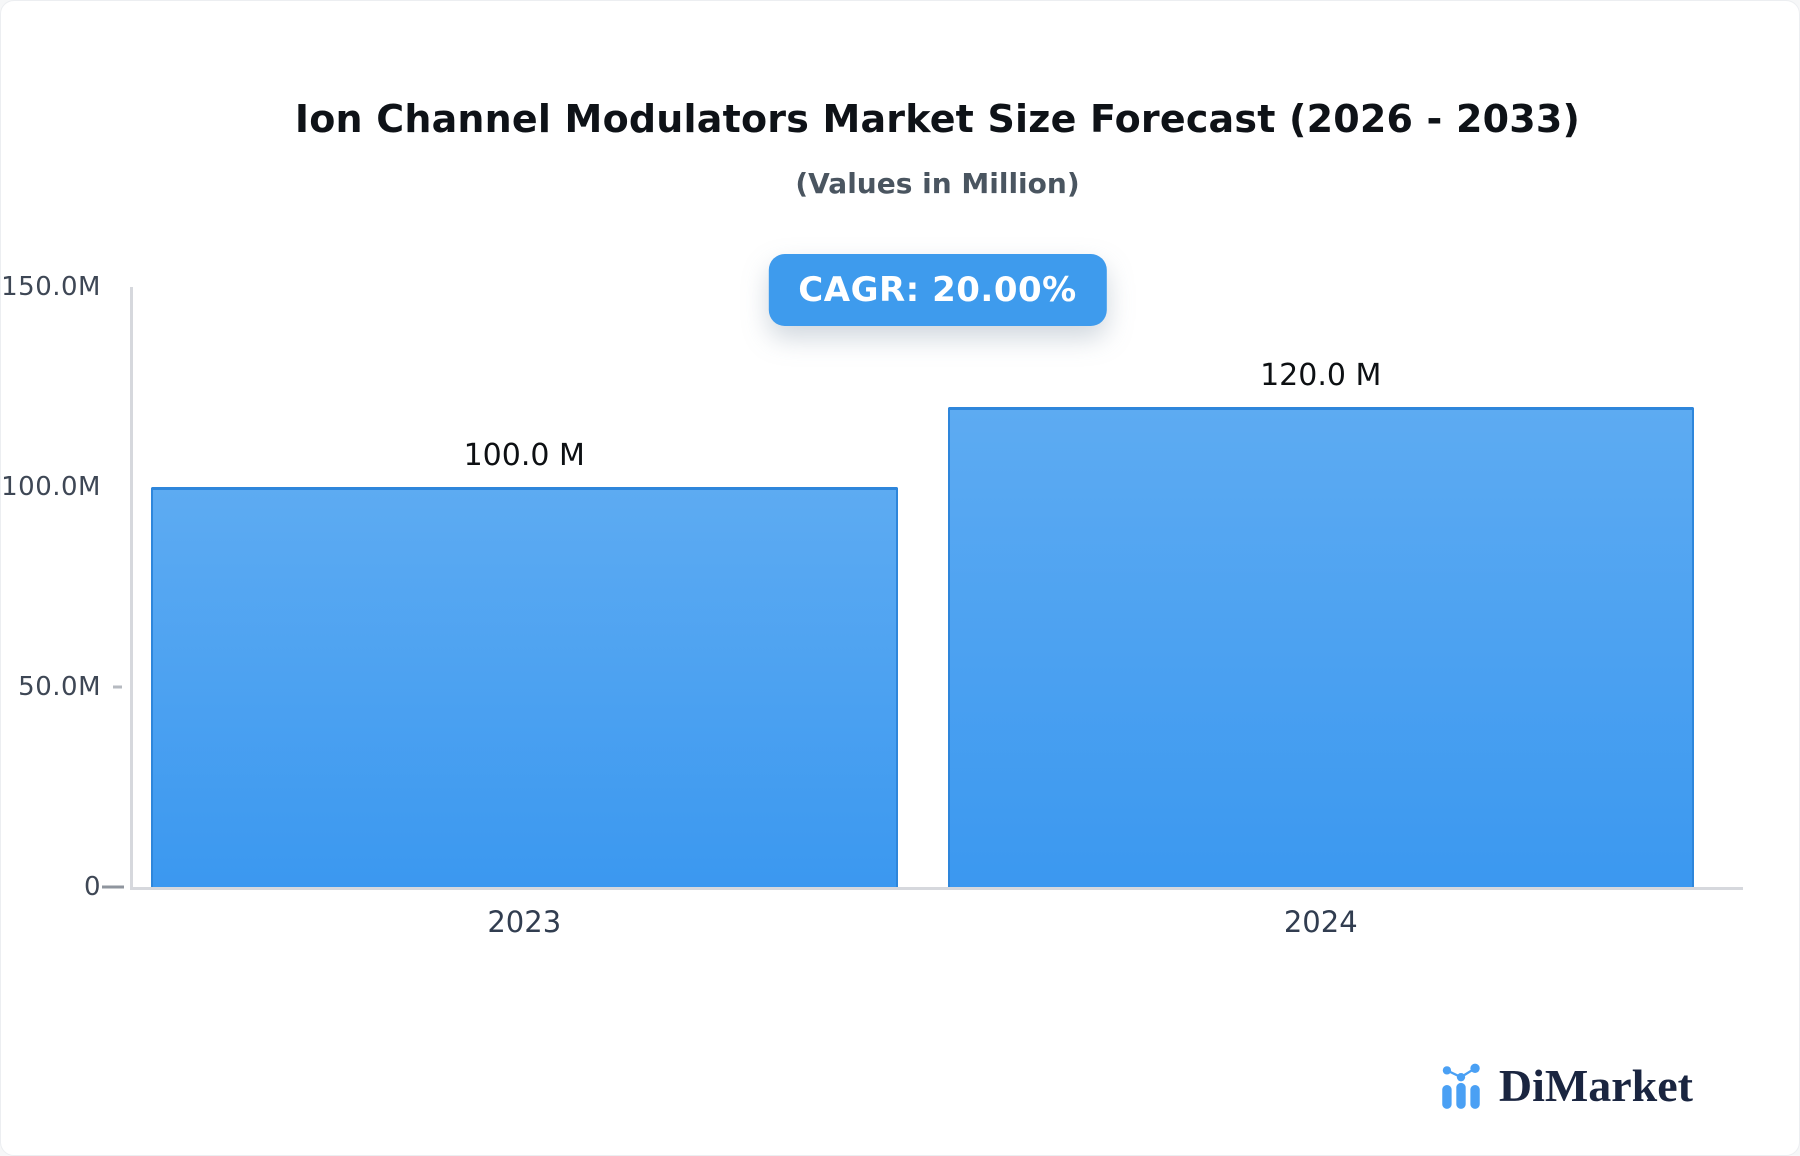 The width and height of the screenshot is (1800, 1156). What do you see at coordinates (937, 183) in the screenshot?
I see `chart-subtitle: (Values in Million)` at bounding box center [937, 183].